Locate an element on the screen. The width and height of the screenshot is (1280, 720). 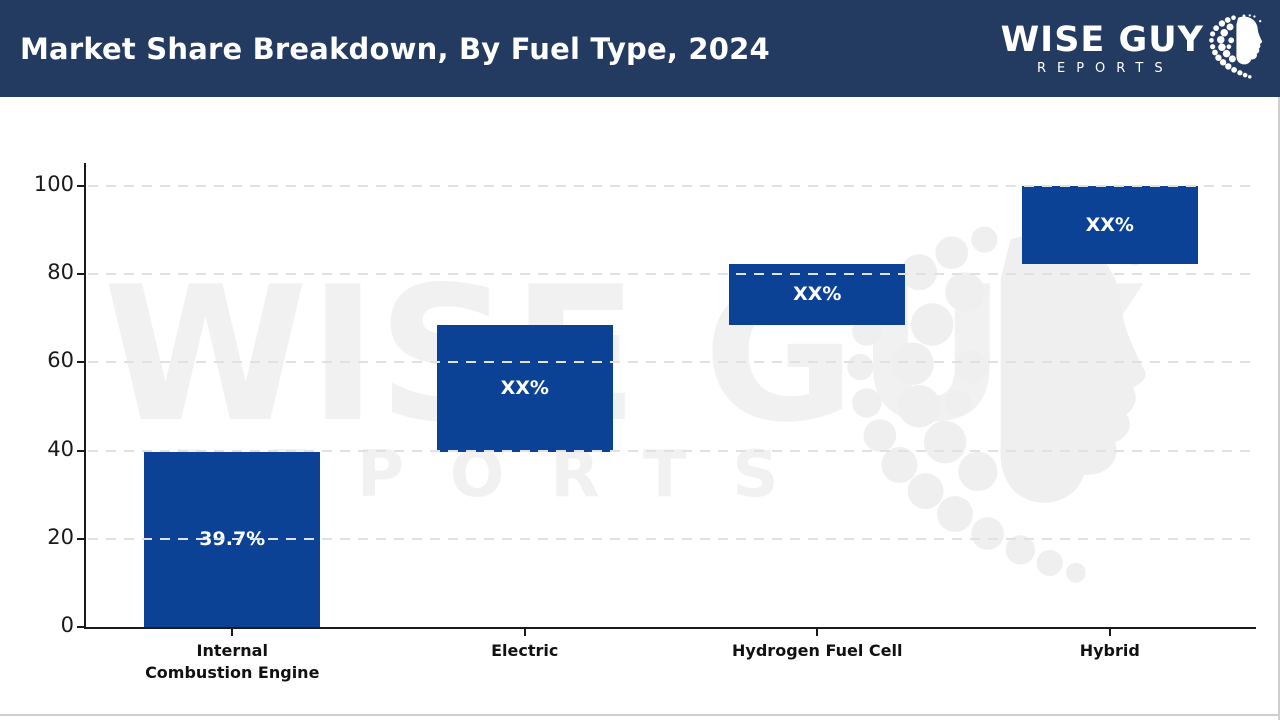
y-tick-label: 60 is located at coordinates (60, 360).